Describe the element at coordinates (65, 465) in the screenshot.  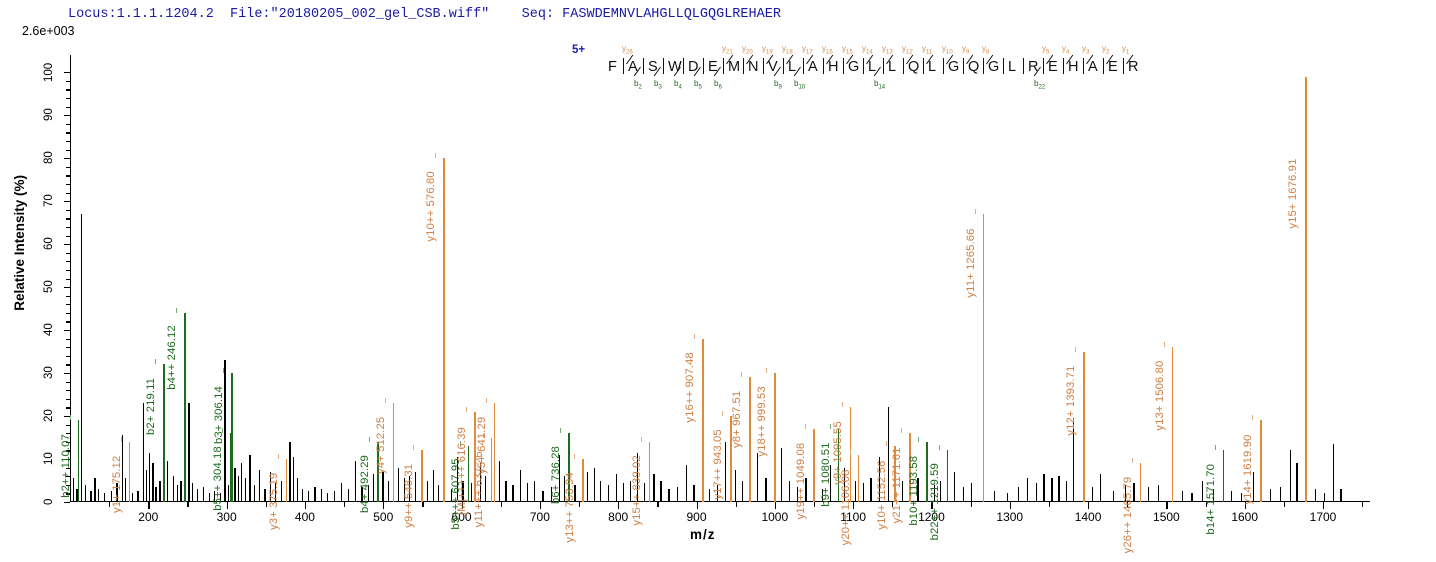
I see `peak-label: b2++ 110.07` at that location.